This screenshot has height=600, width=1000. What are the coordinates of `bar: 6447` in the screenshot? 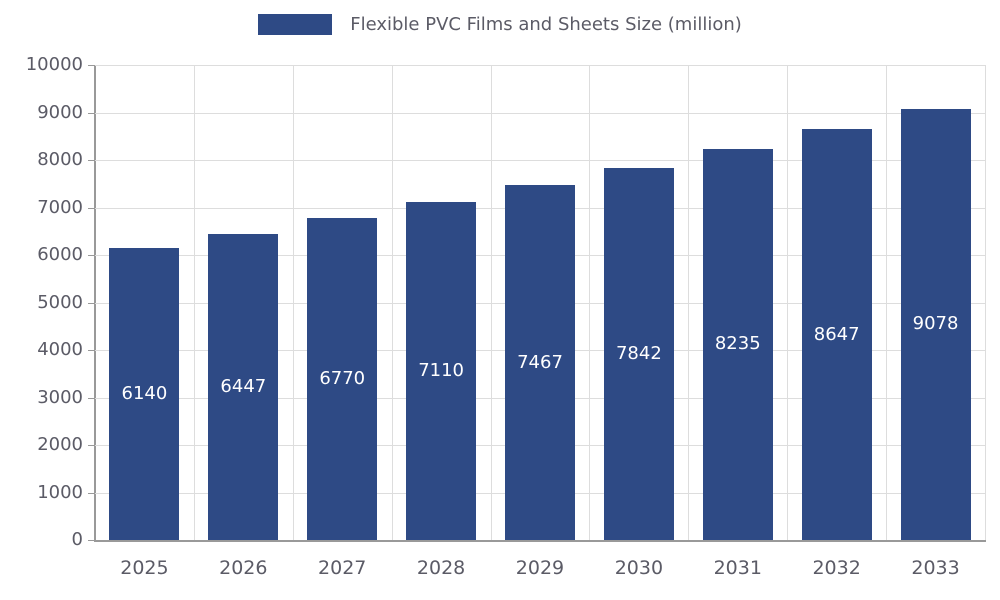 It's located at (243, 386).